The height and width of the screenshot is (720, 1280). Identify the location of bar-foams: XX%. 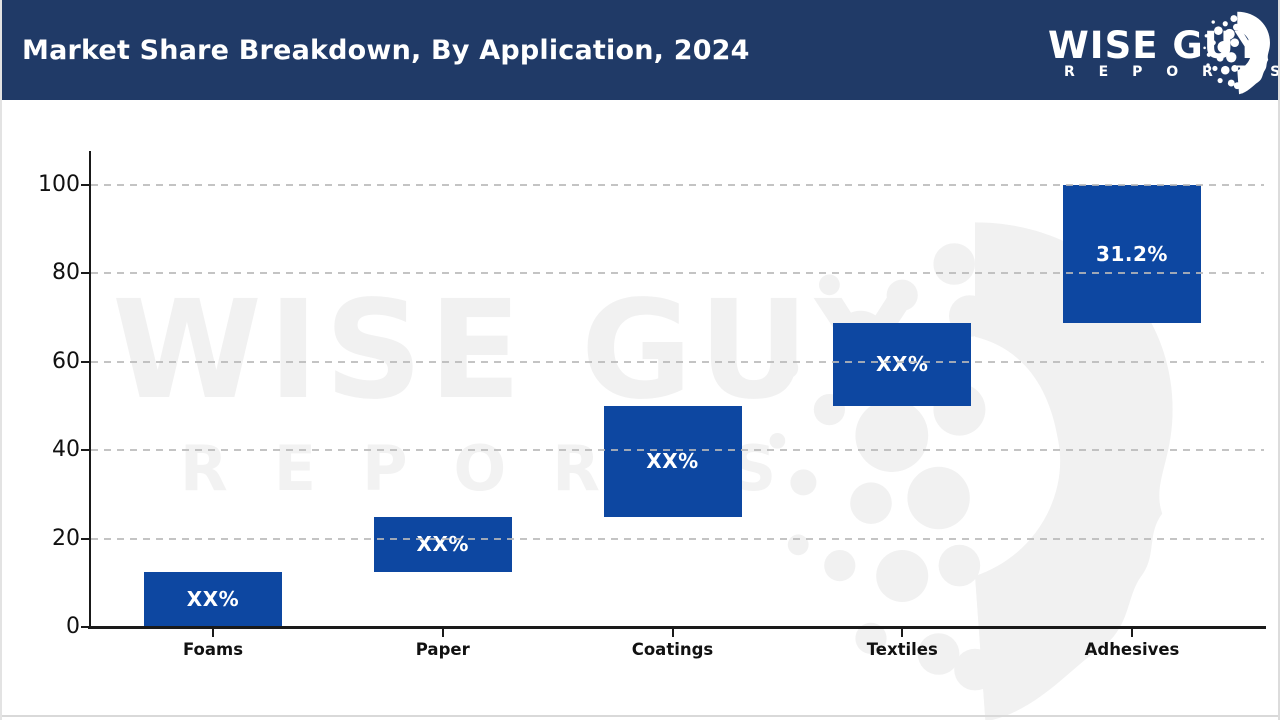
(213, 599).